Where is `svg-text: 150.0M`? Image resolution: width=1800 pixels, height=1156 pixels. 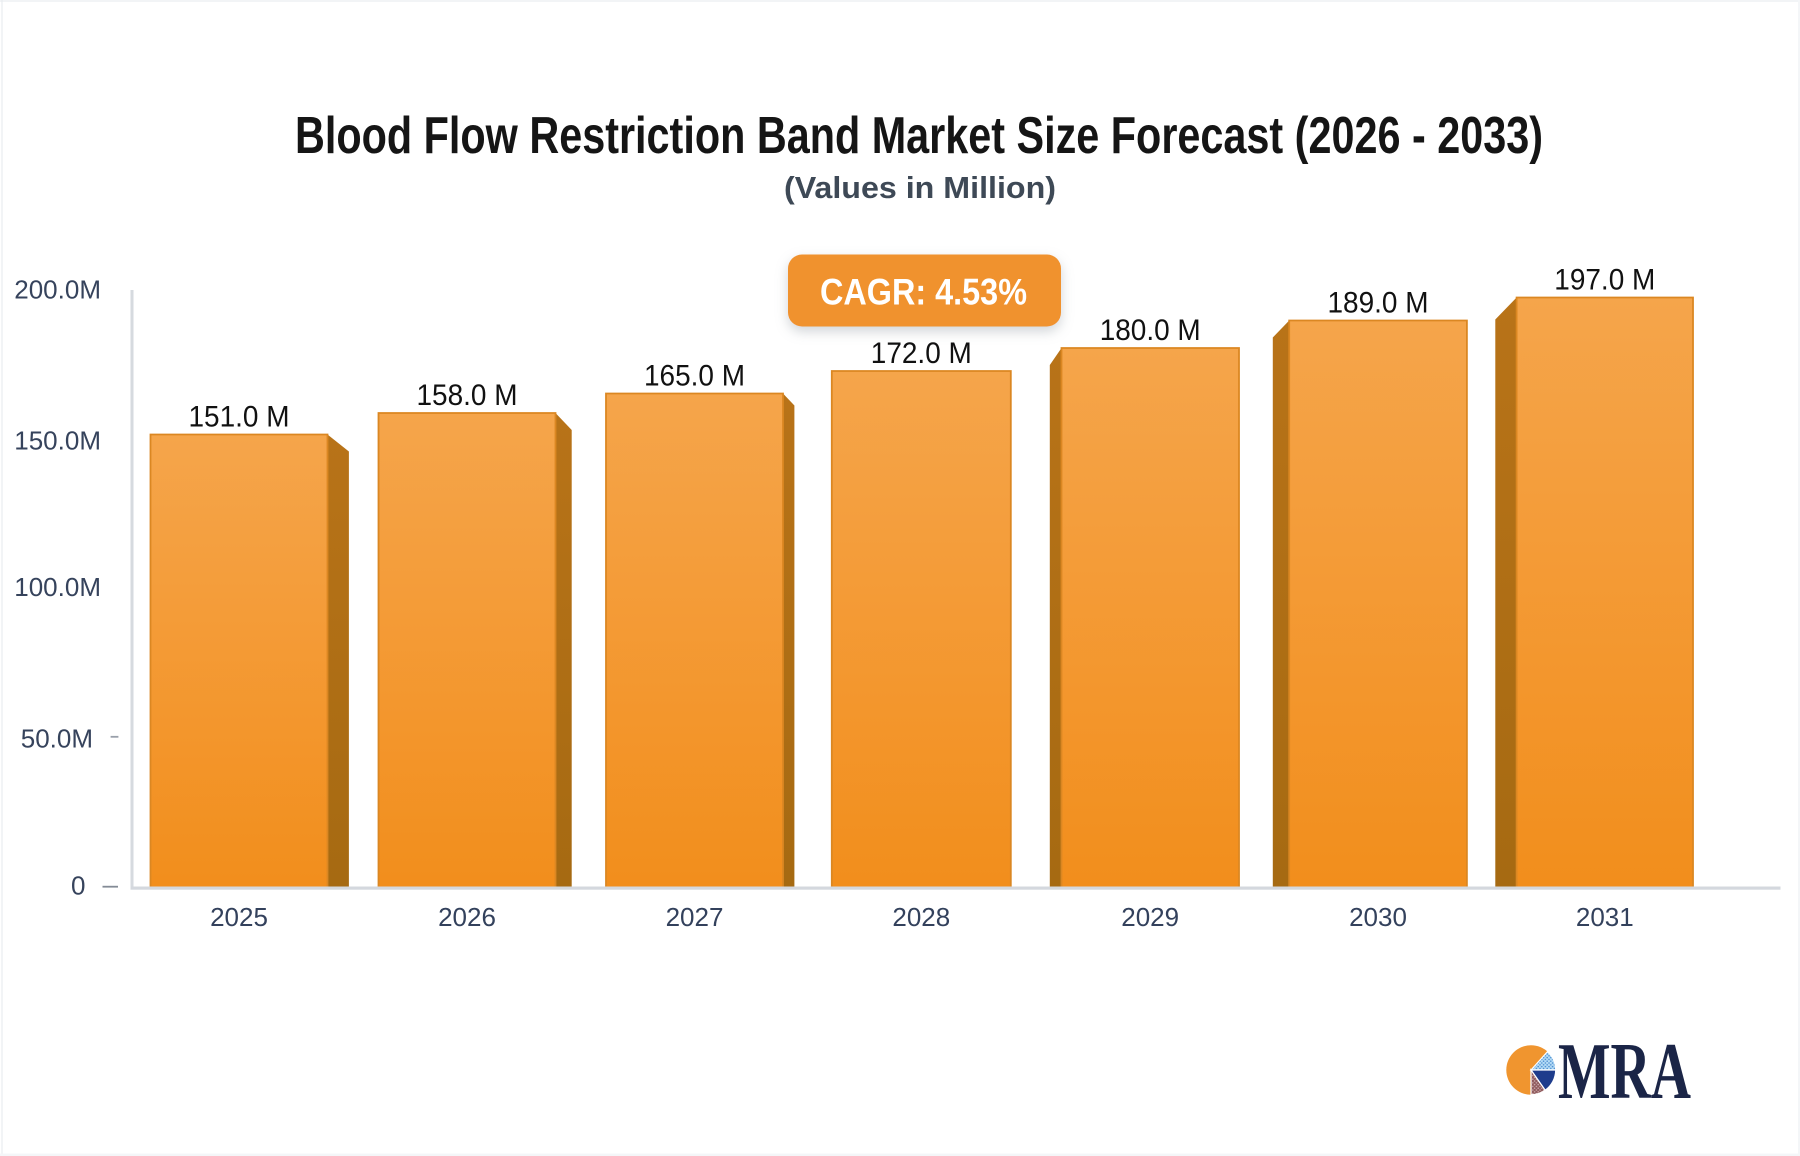 svg-text: 150.0M is located at coordinates (57, 441).